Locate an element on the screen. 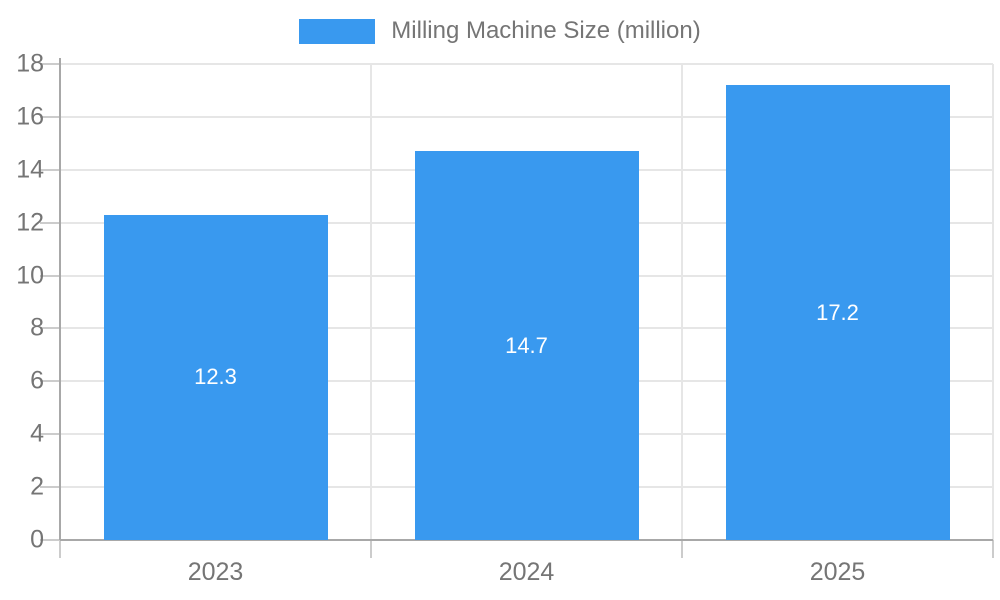  bar-2024: 14.7 is located at coordinates (526, 345).